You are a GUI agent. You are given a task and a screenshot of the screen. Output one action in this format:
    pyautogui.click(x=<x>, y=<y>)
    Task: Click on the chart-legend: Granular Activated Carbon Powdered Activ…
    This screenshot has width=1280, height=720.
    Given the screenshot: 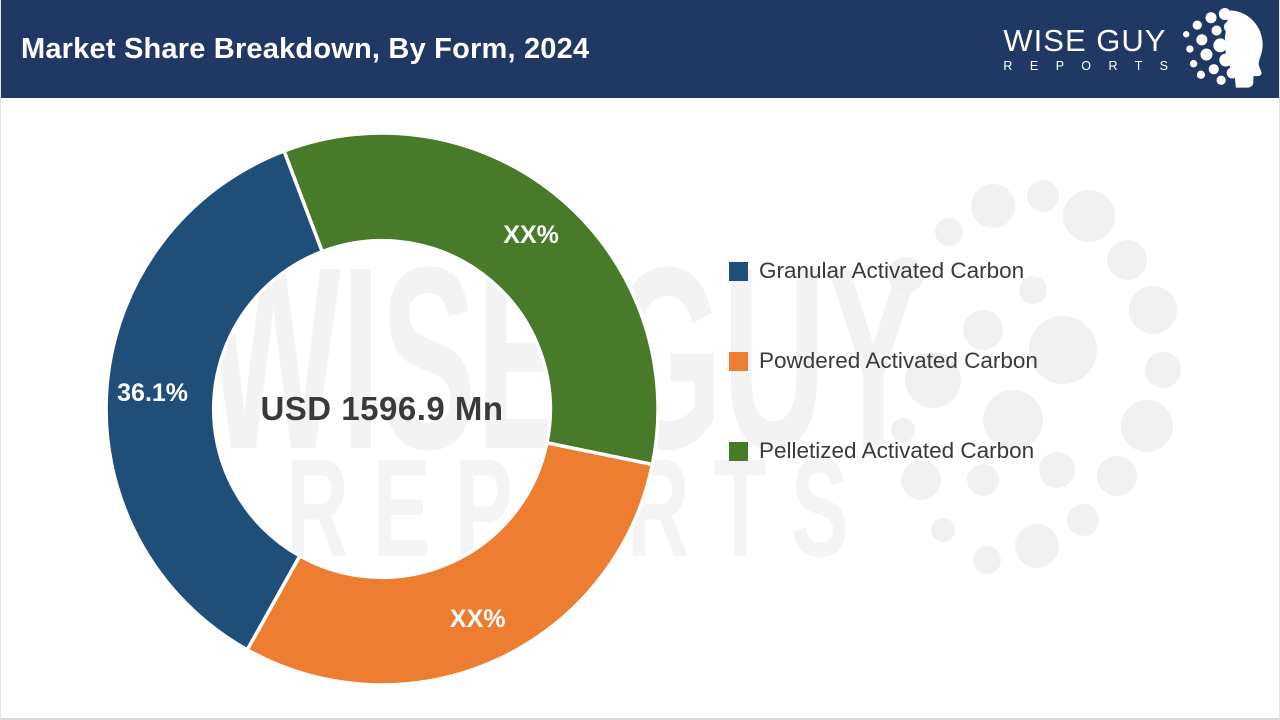 What is the action you would take?
    pyautogui.click(x=883, y=361)
    